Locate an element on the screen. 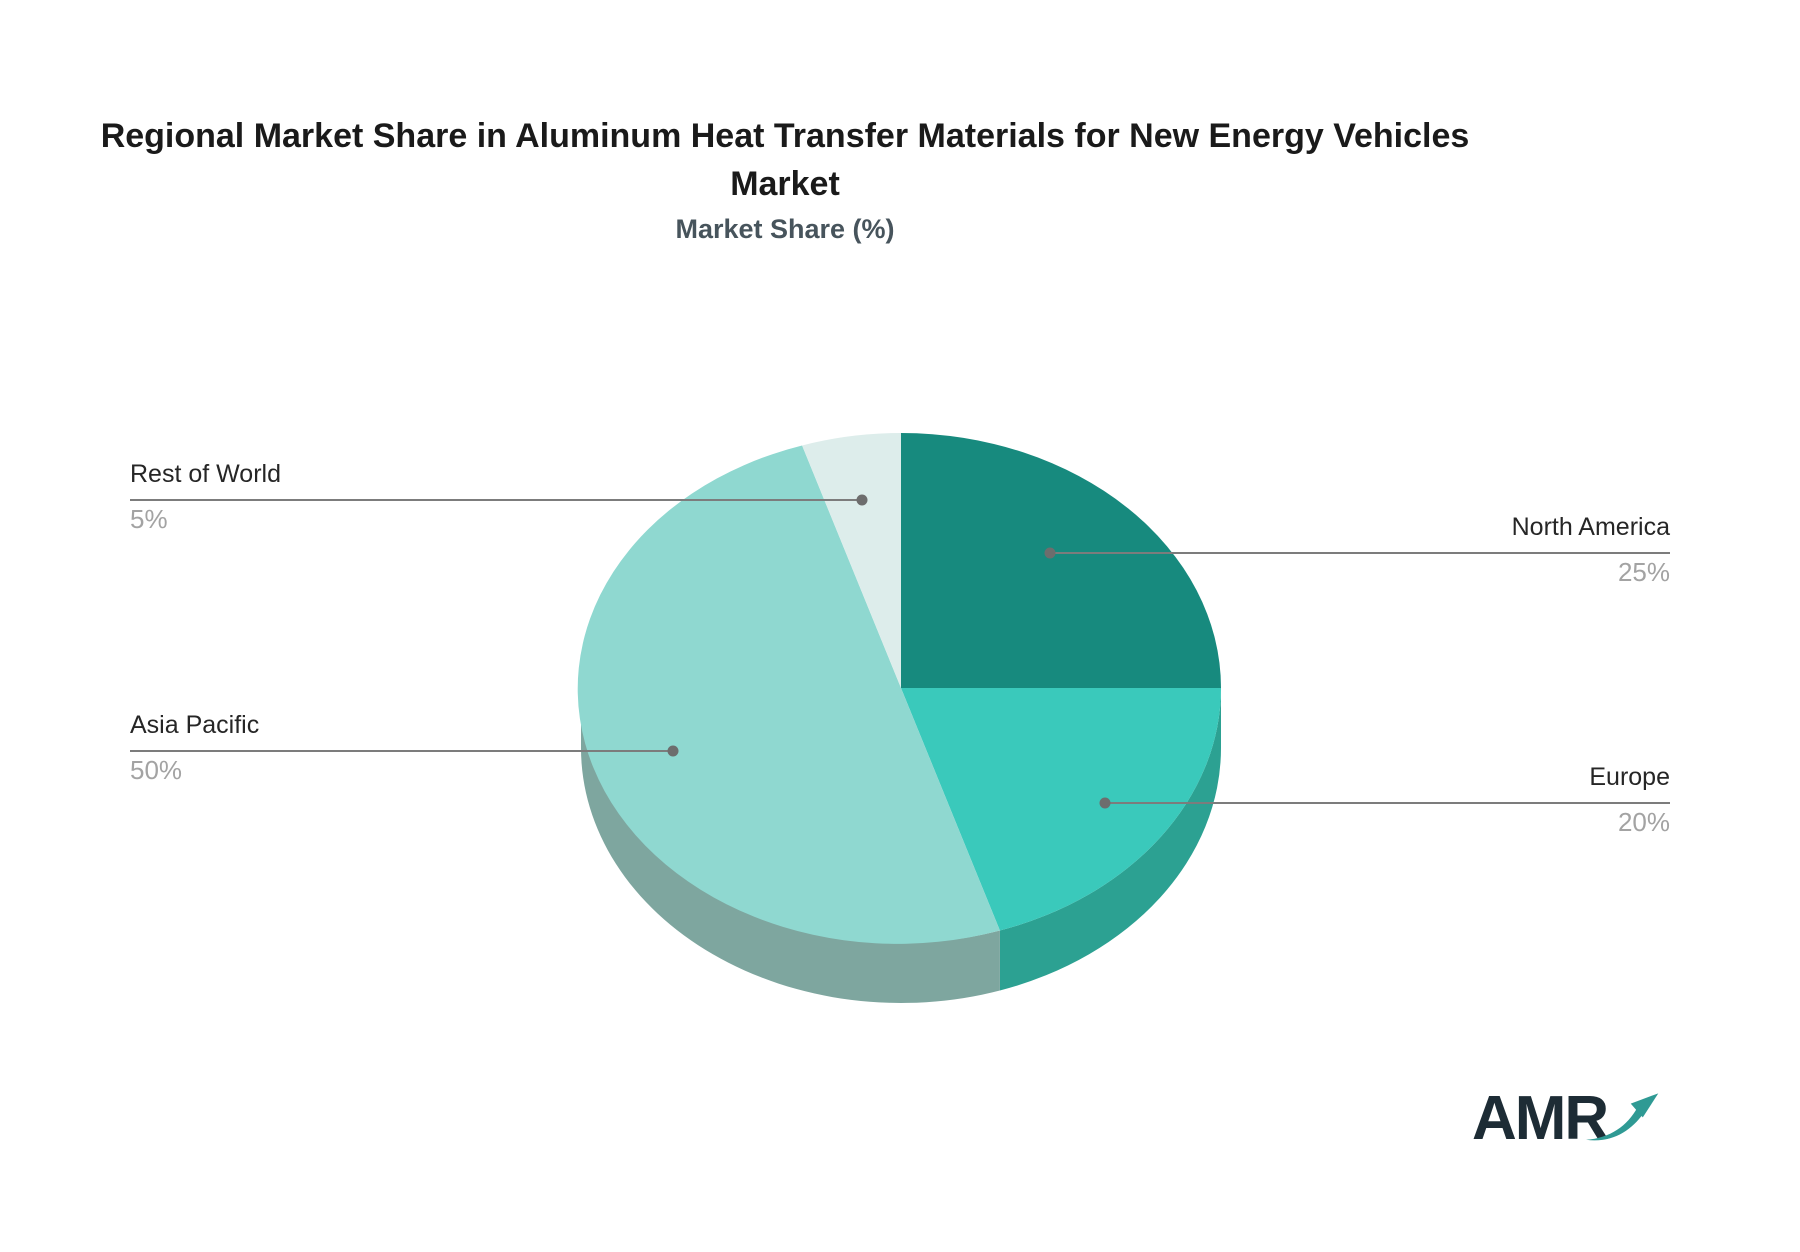 The height and width of the screenshot is (1252, 1800). brand-logo-arrow-icon is located at coordinates (1622, 1117).